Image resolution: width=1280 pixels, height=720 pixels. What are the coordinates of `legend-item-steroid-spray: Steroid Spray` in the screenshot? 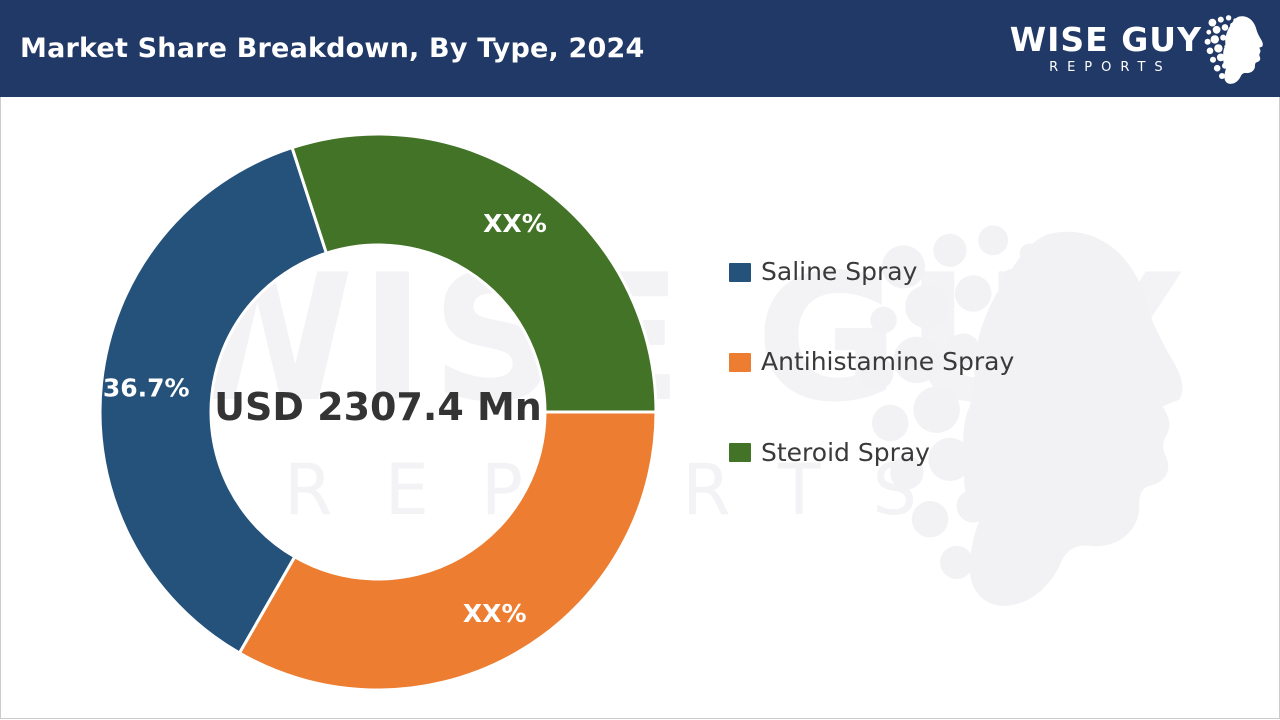 It's located at (871, 452).